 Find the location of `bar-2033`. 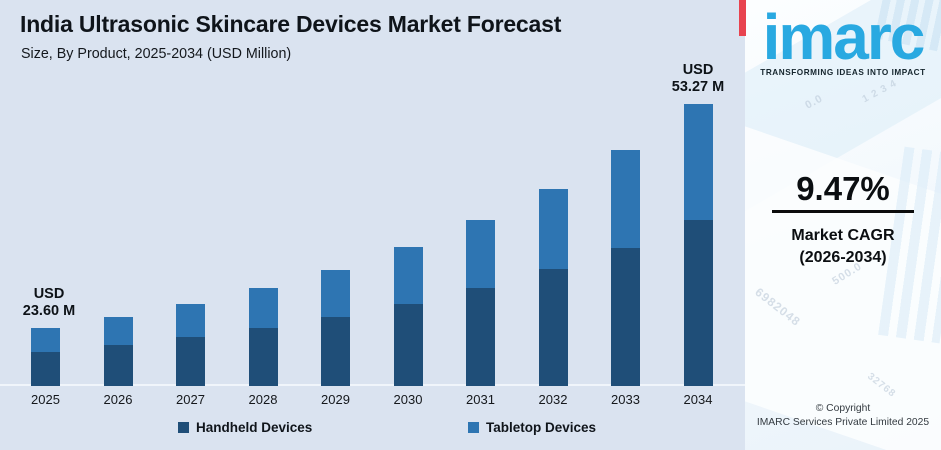

bar-2033 is located at coordinates (625, 268).